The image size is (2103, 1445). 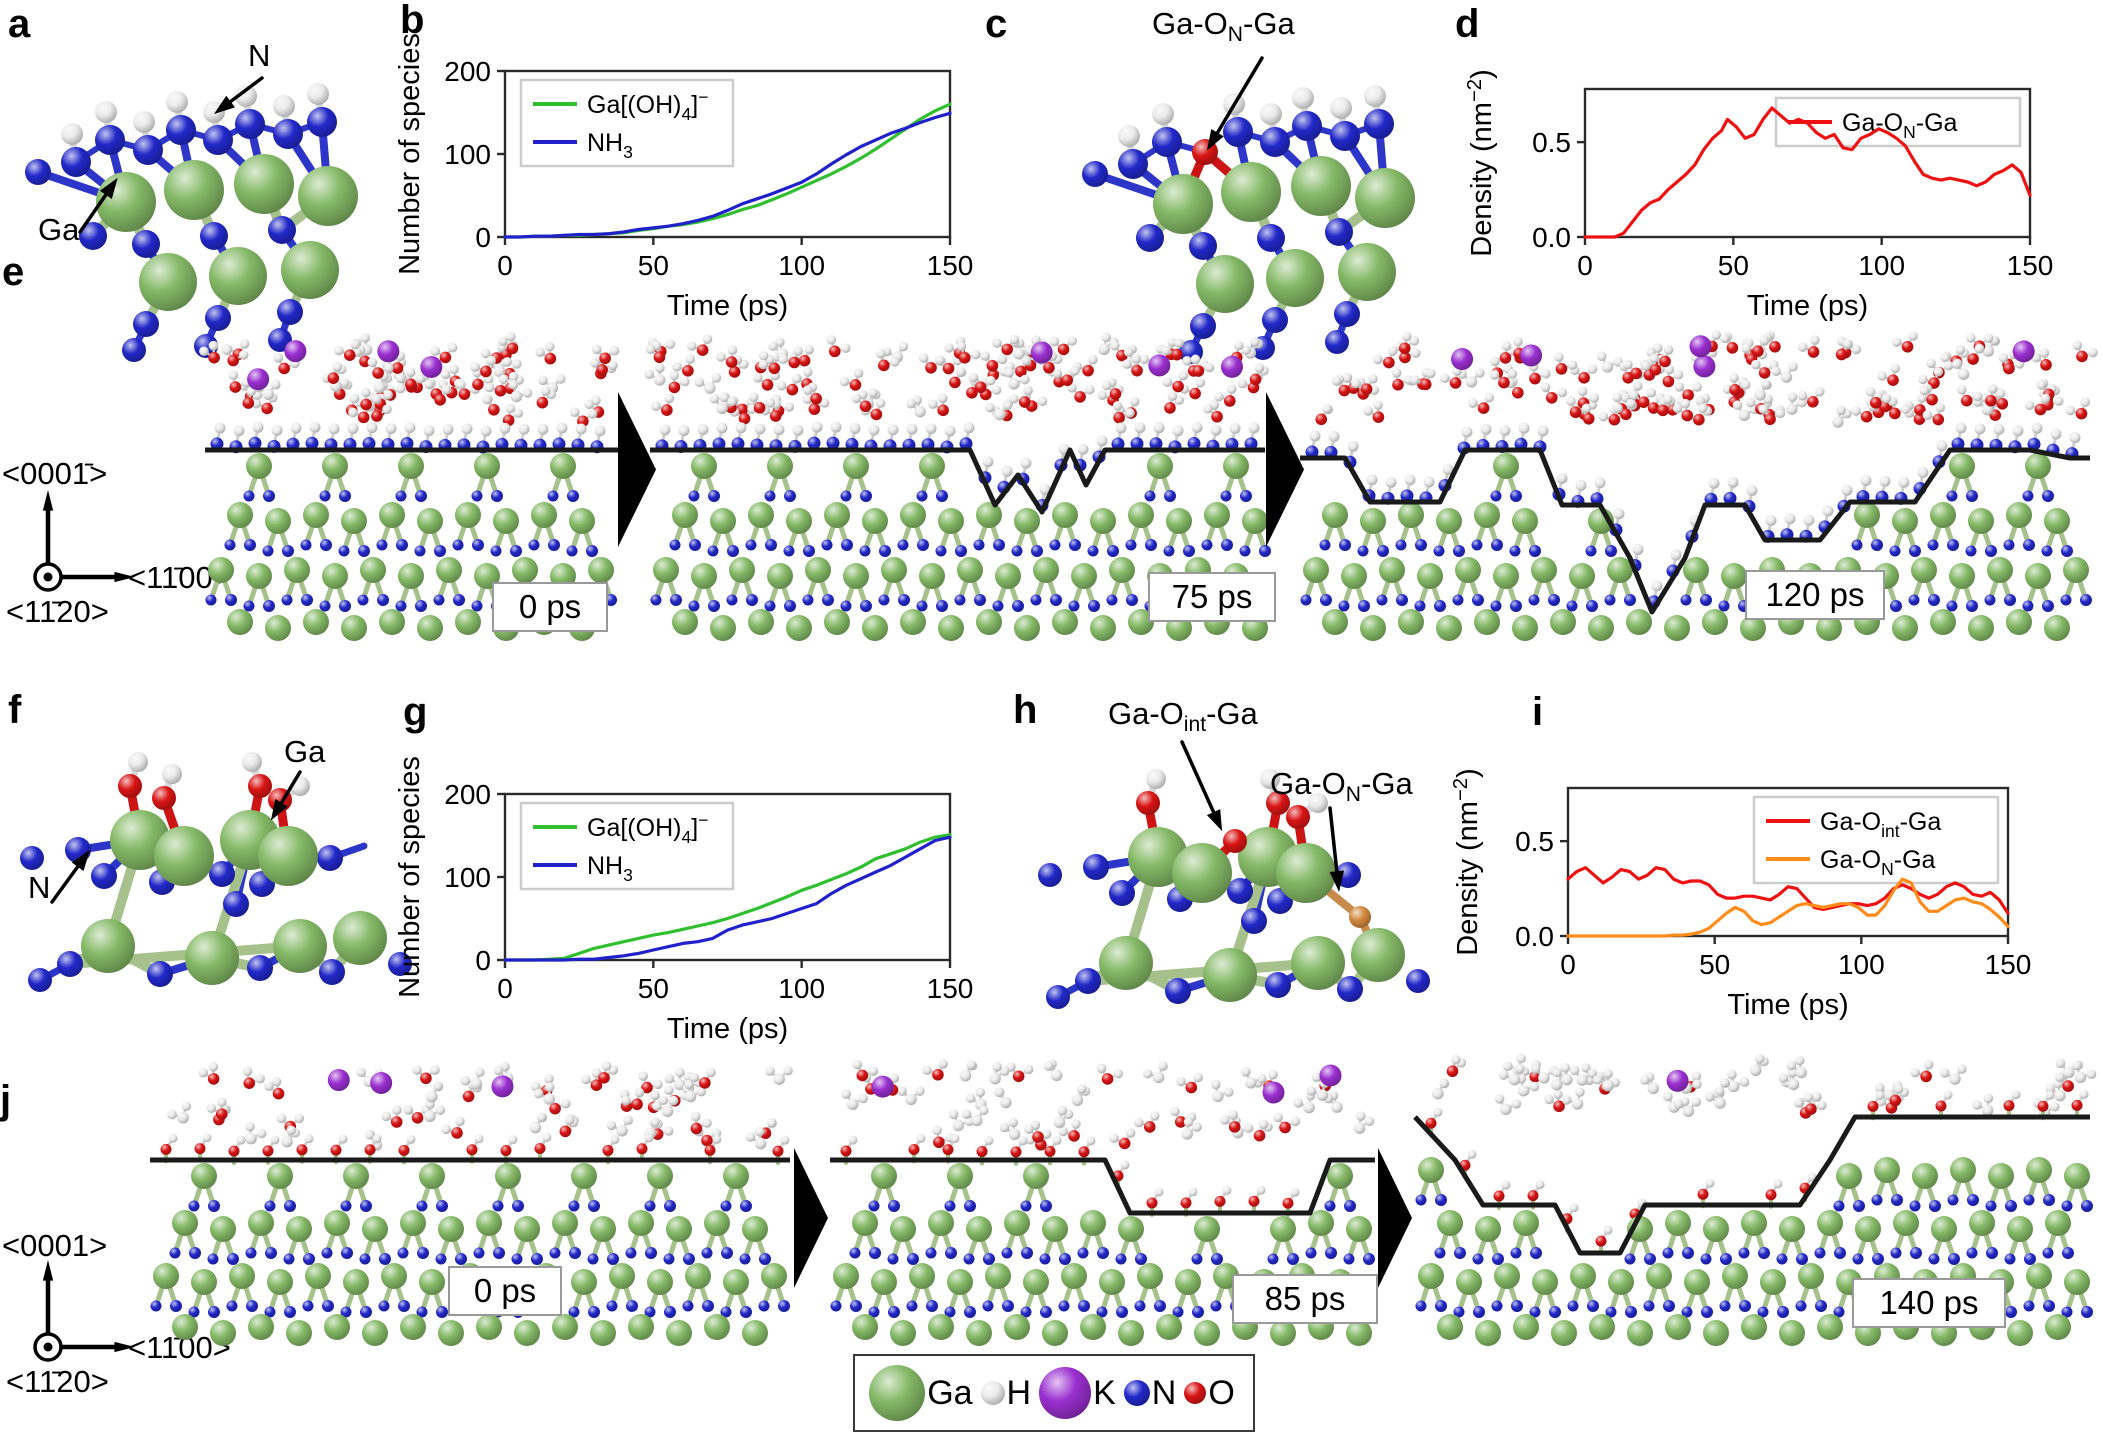 I want to click on legend-item-label: H, so click(x=1019, y=1392).